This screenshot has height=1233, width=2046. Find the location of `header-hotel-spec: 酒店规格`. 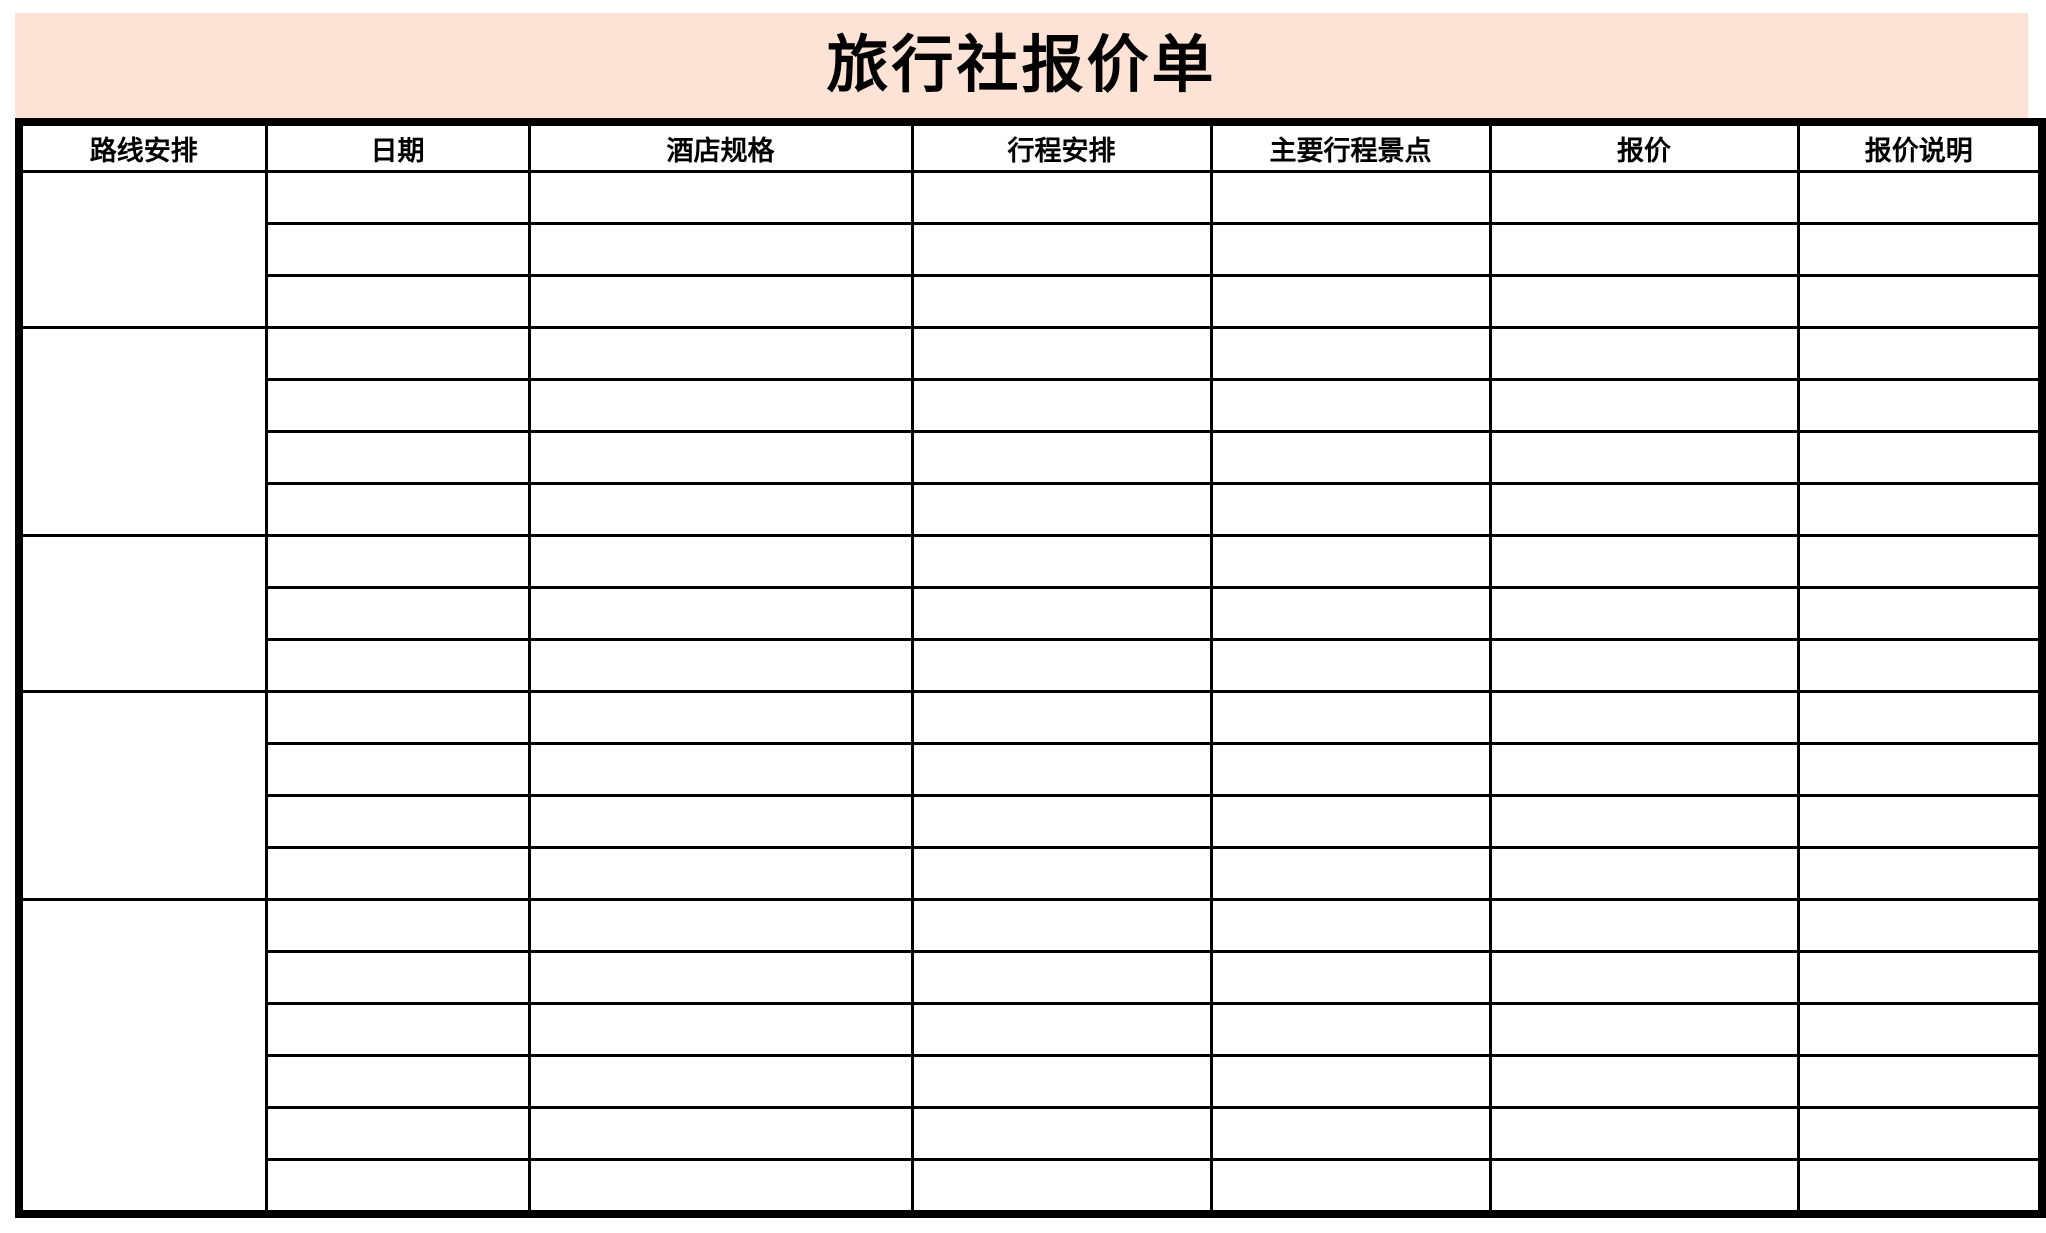

header-hotel-spec: 酒店规格 is located at coordinates (720, 146).